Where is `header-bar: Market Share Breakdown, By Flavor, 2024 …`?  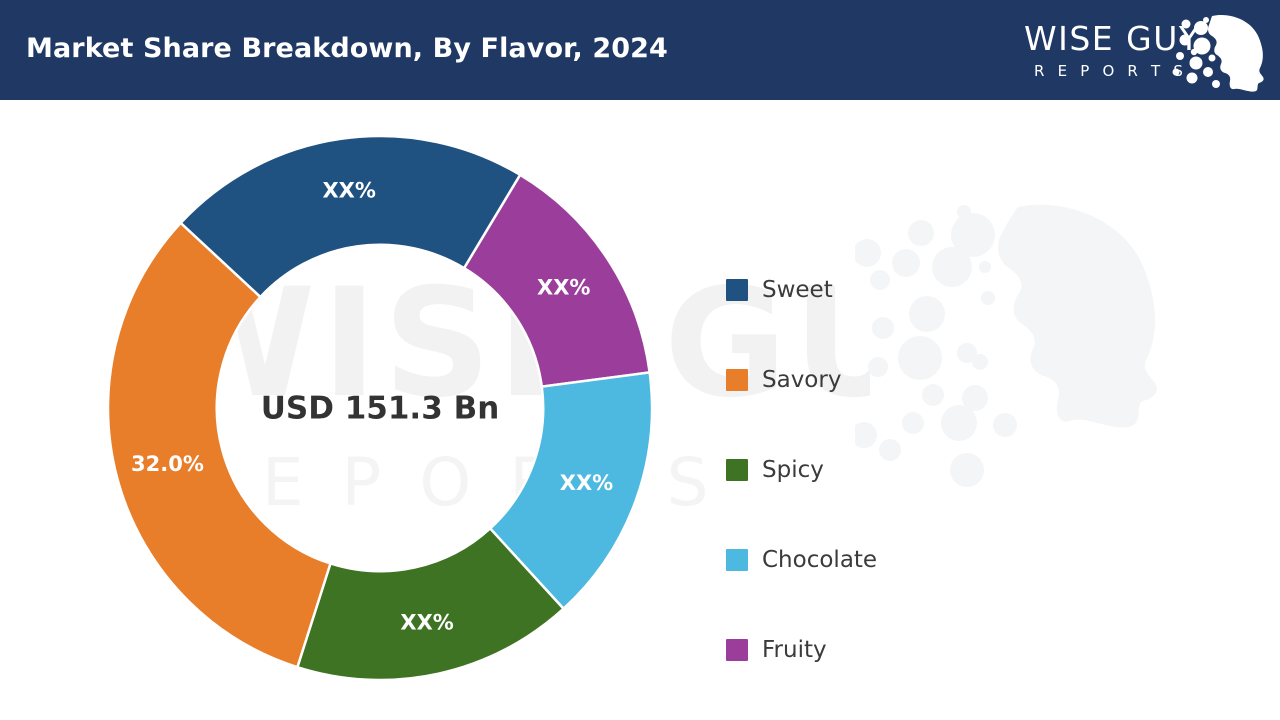 header-bar: Market Share Breakdown, By Flavor, 2024 … is located at coordinates (640, 50).